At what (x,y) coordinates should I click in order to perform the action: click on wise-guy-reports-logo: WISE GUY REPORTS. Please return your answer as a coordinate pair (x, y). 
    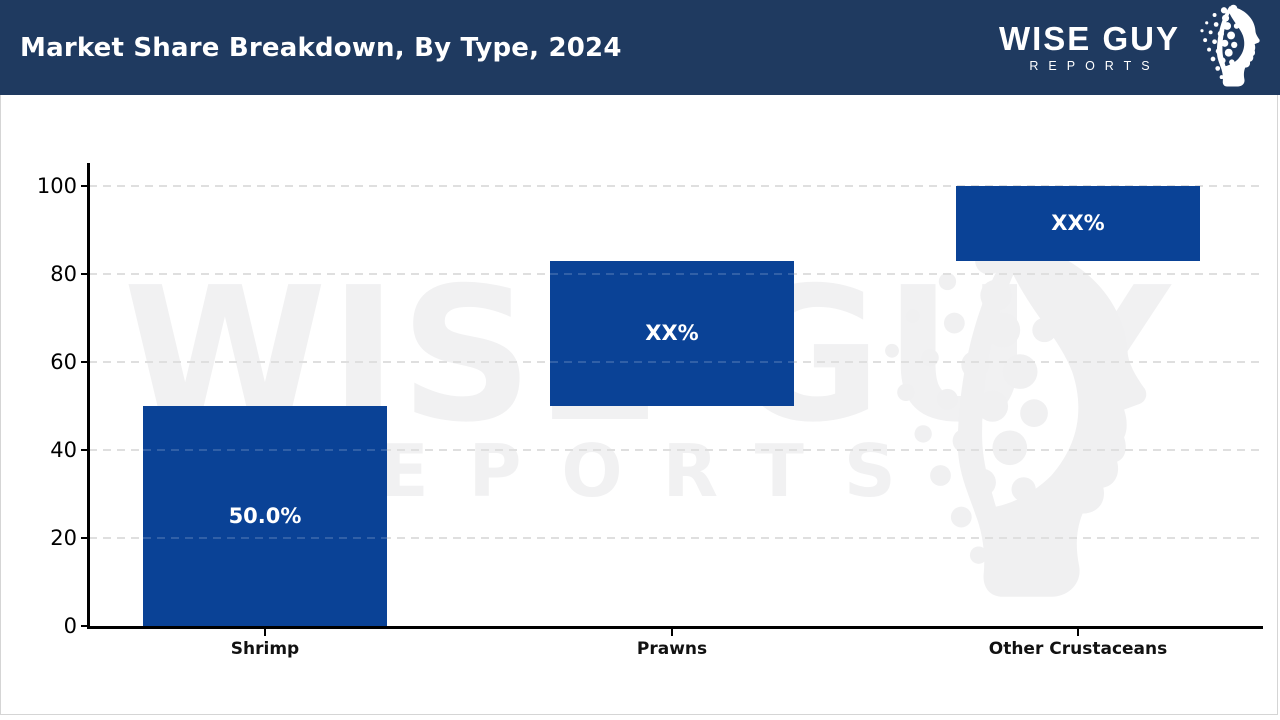
    Looking at the image, I should click on (1132, 48).